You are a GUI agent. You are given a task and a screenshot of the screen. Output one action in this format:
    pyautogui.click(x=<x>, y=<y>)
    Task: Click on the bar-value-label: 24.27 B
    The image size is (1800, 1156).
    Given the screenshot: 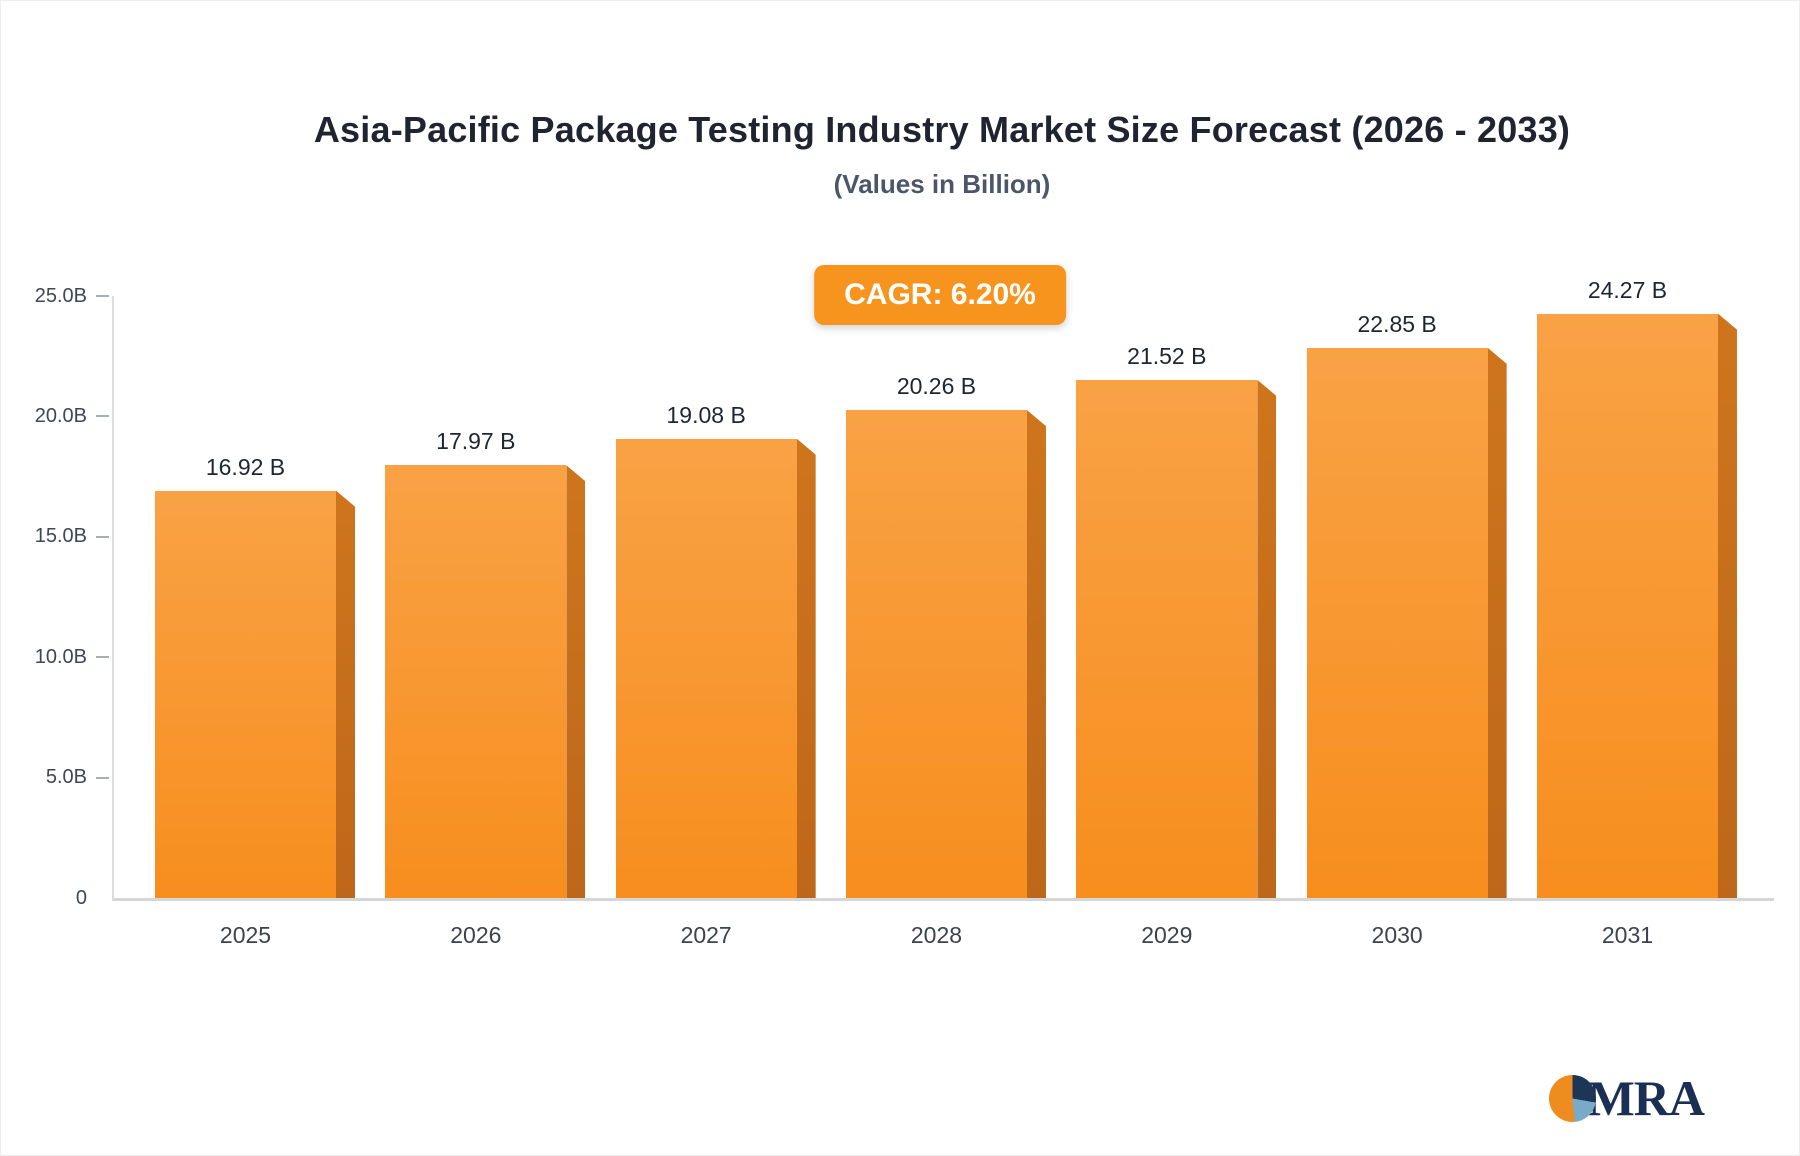 What is the action you would take?
    pyautogui.click(x=1627, y=289)
    